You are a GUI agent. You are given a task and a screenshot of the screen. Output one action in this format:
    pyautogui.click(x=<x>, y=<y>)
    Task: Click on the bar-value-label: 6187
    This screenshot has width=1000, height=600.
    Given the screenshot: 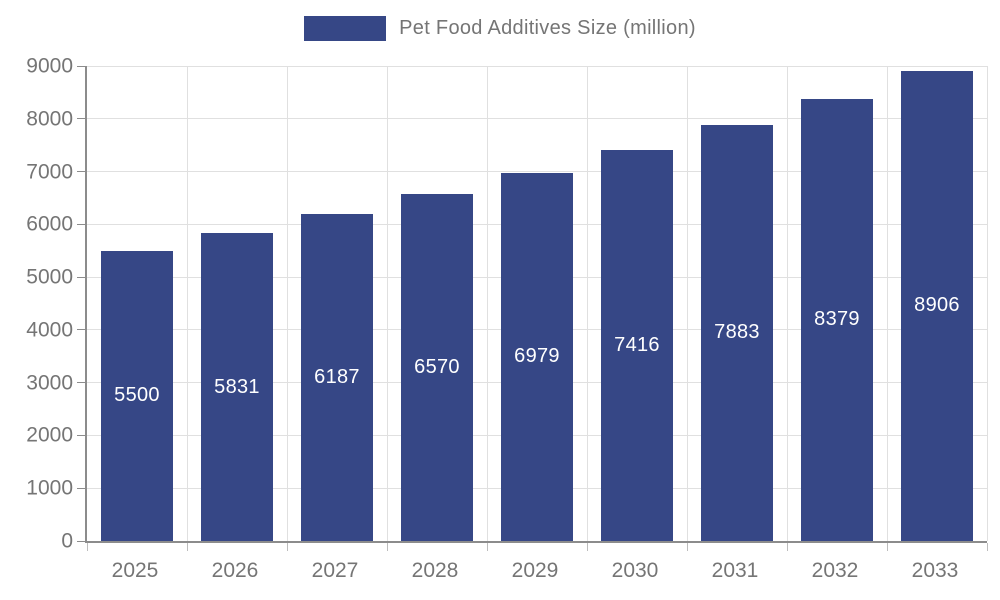 What is the action you would take?
    pyautogui.click(x=337, y=377)
    